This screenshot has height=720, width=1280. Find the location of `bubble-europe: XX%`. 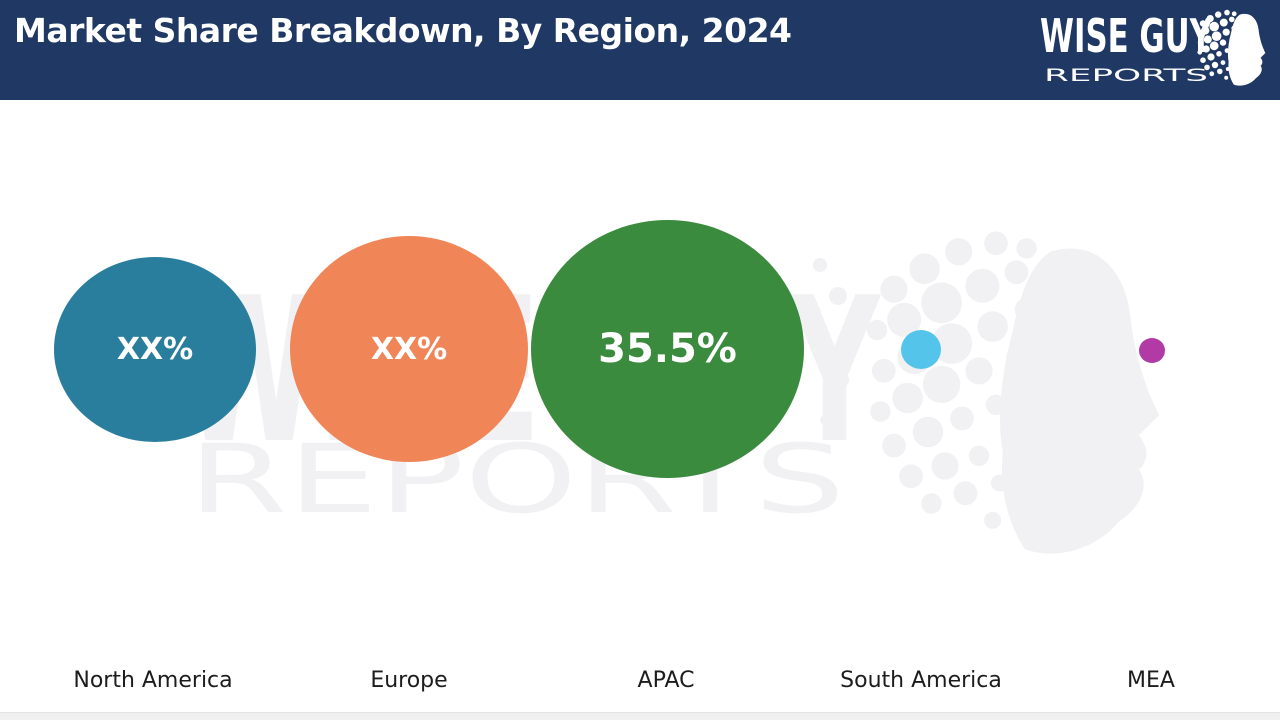

bubble-europe: XX% is located at coordinates (409, 349).